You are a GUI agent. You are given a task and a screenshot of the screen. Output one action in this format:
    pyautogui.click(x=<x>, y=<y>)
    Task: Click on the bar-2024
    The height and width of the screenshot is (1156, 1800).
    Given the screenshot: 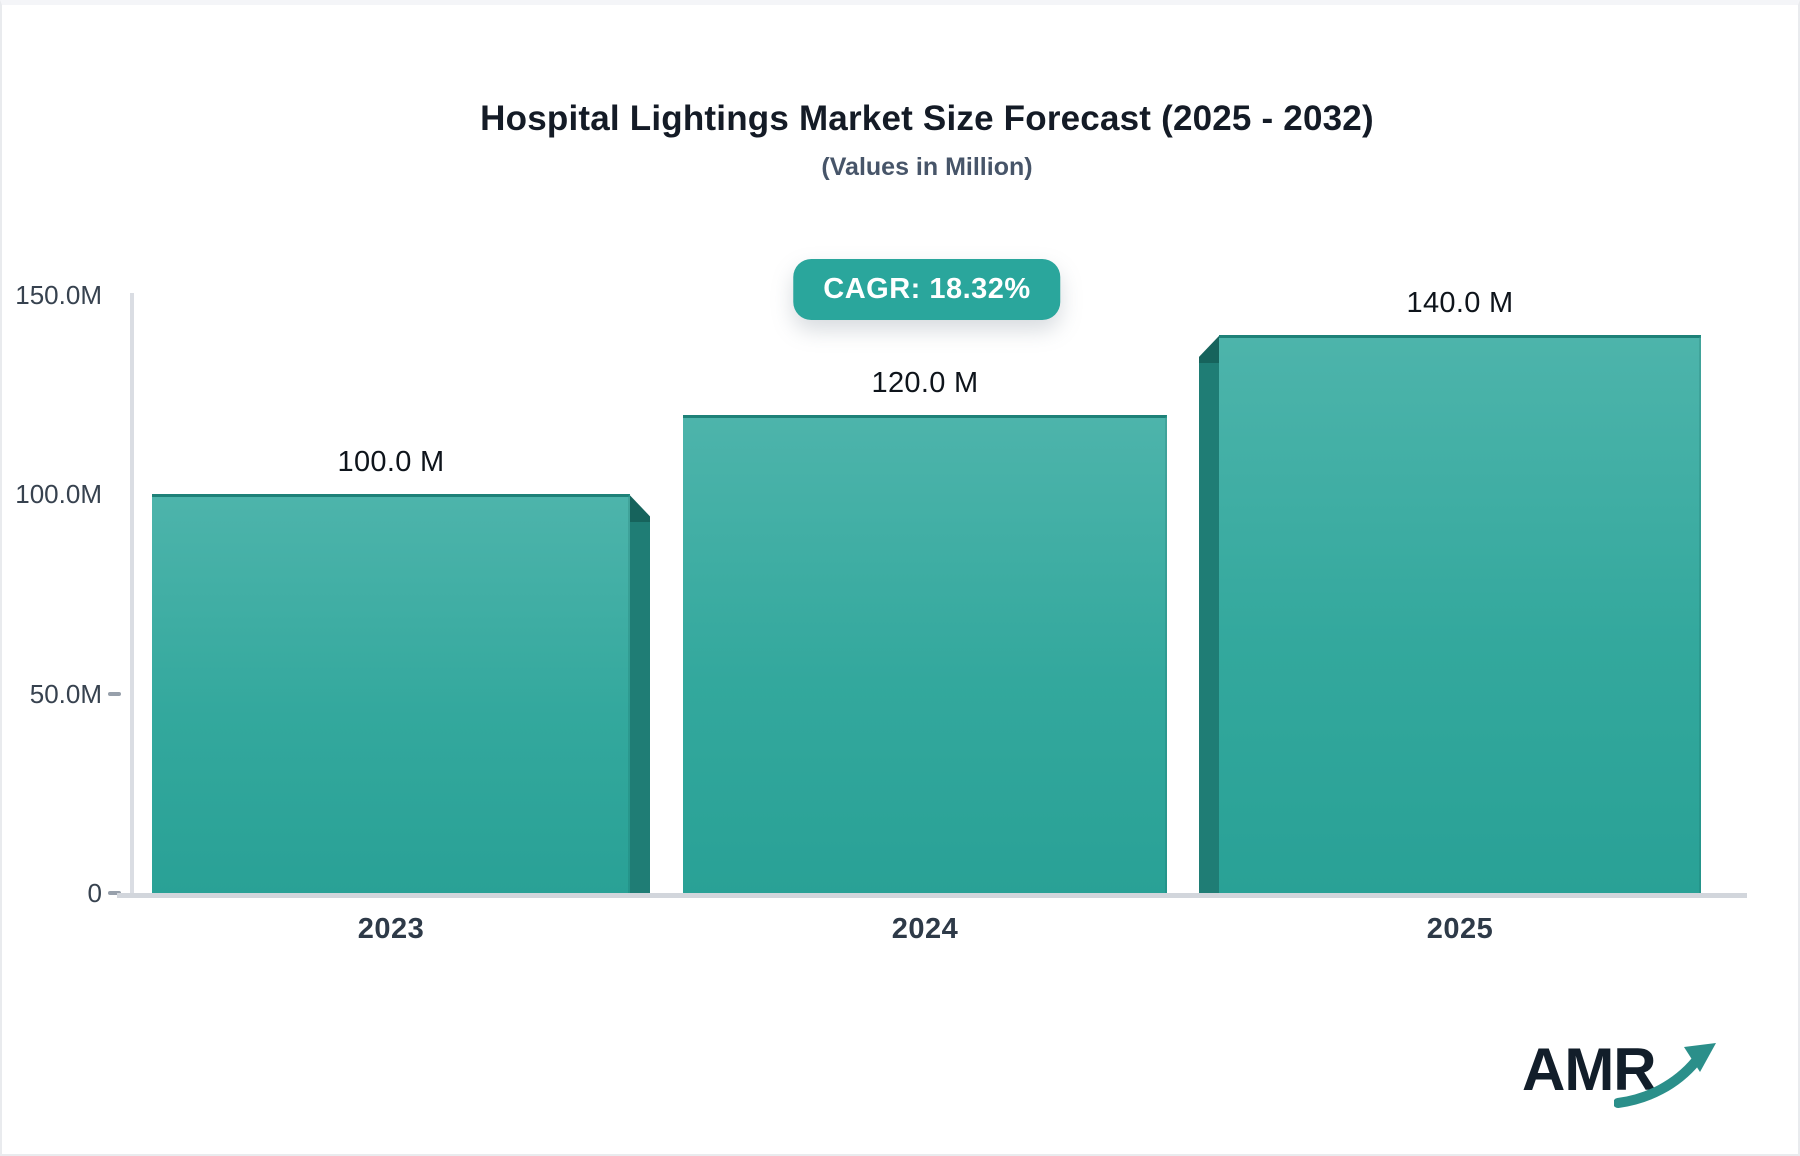 What is the action you would take?
    pyautogui.click(x=925, y=654)
    